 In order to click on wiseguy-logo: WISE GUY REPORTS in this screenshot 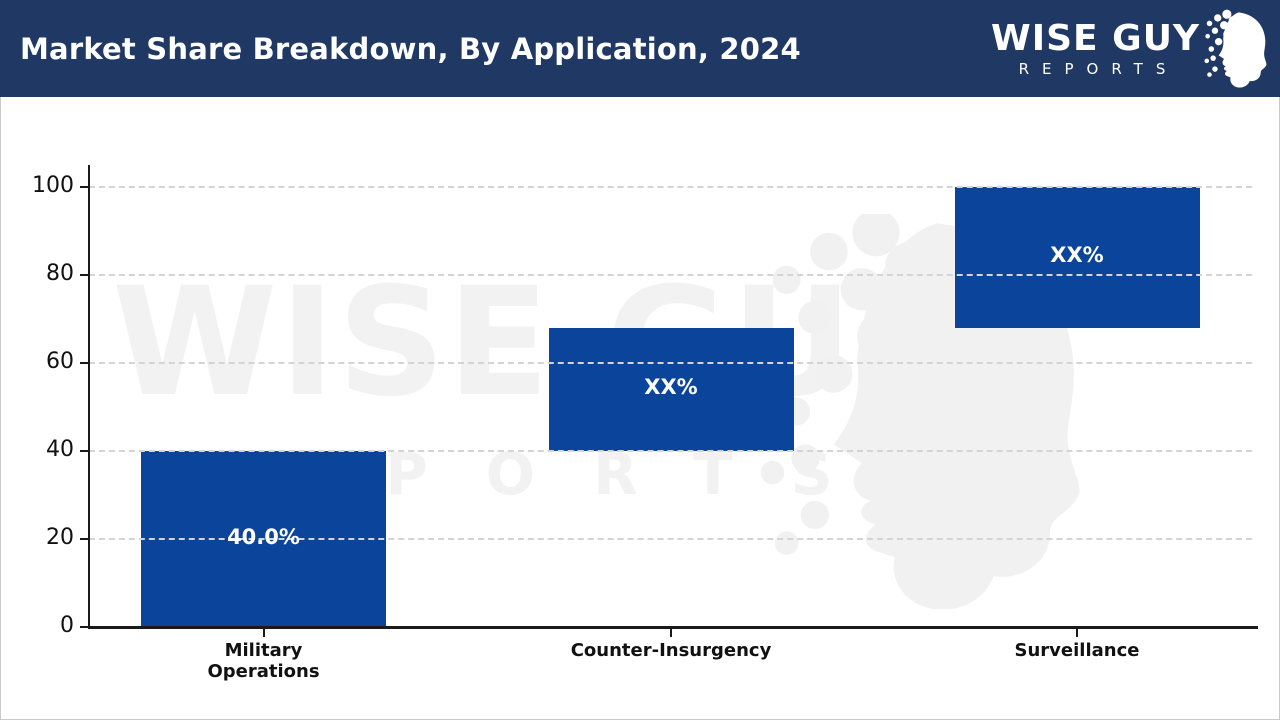, I will do `click(1129, 49)`.